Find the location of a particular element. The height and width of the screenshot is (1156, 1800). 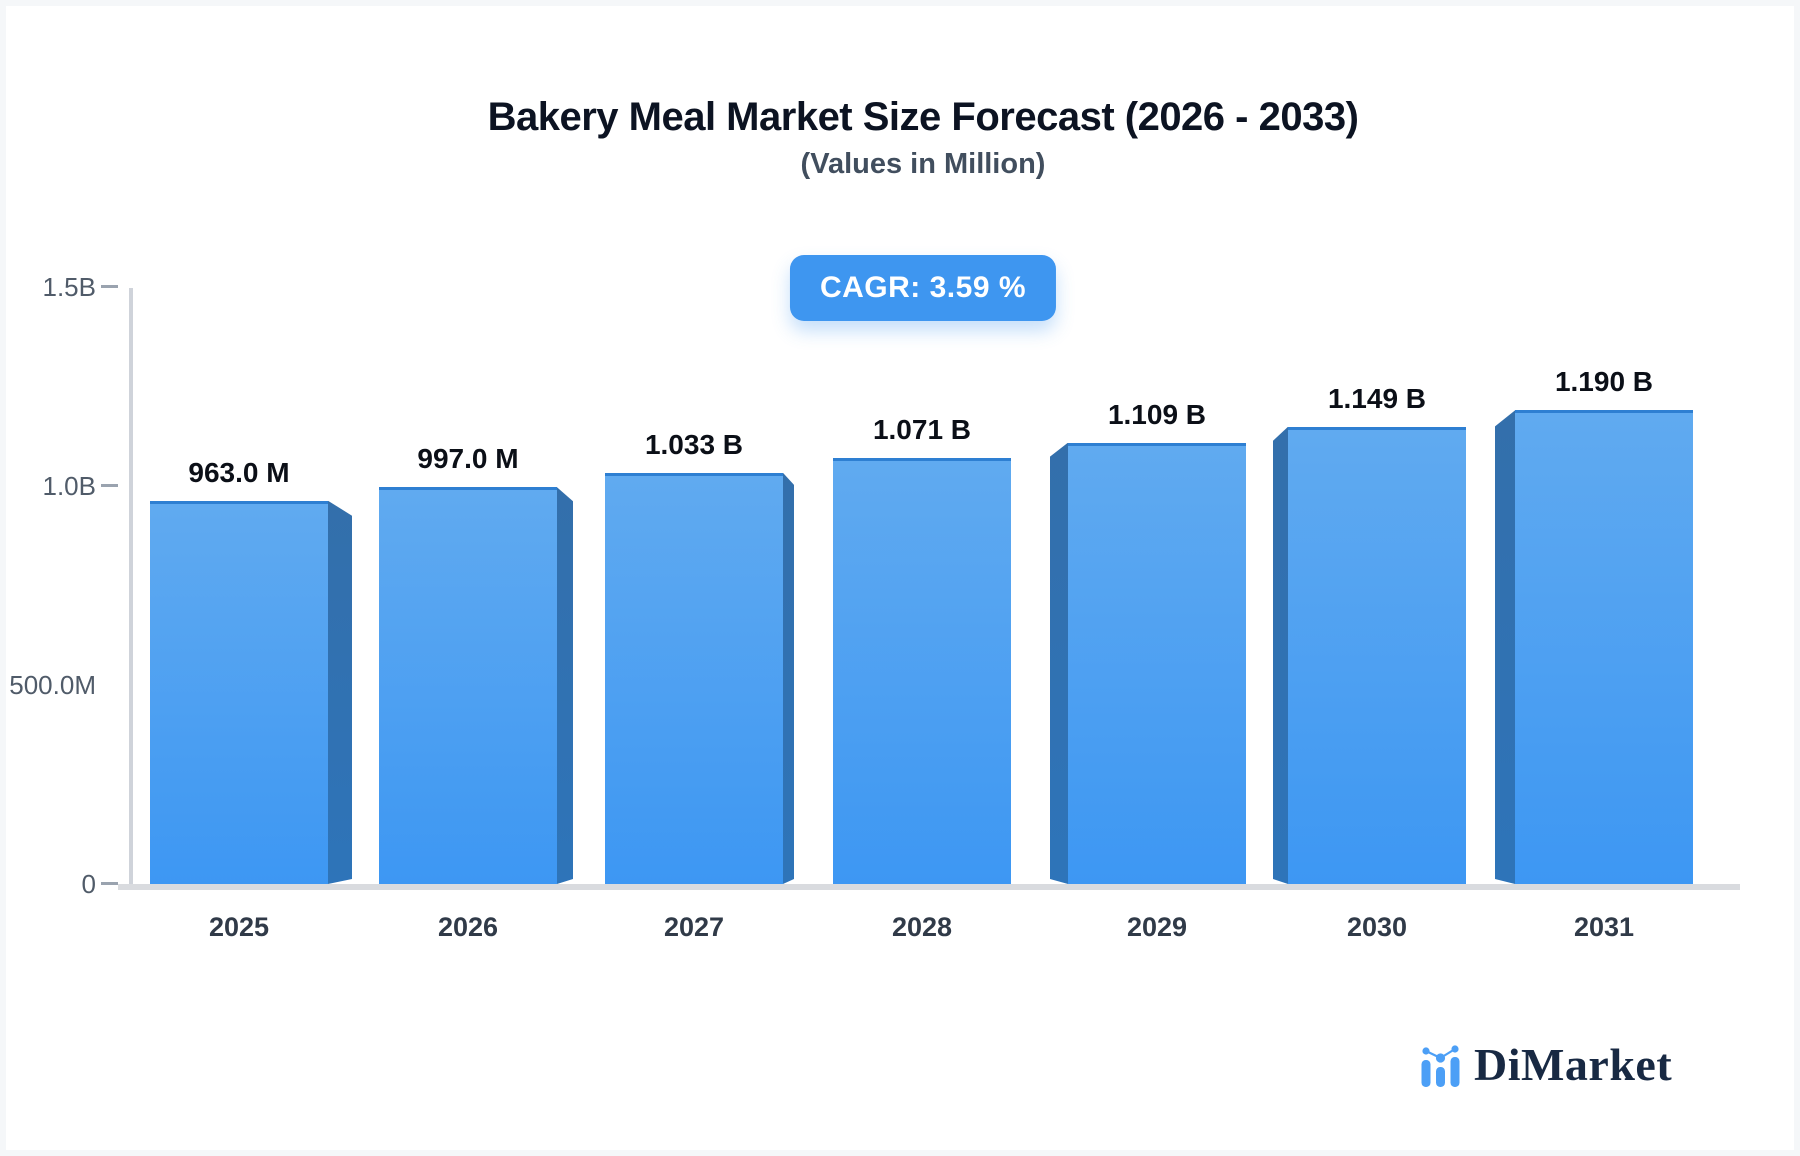

dimarket-bars-icon is located at coordinates (1440, 1065).